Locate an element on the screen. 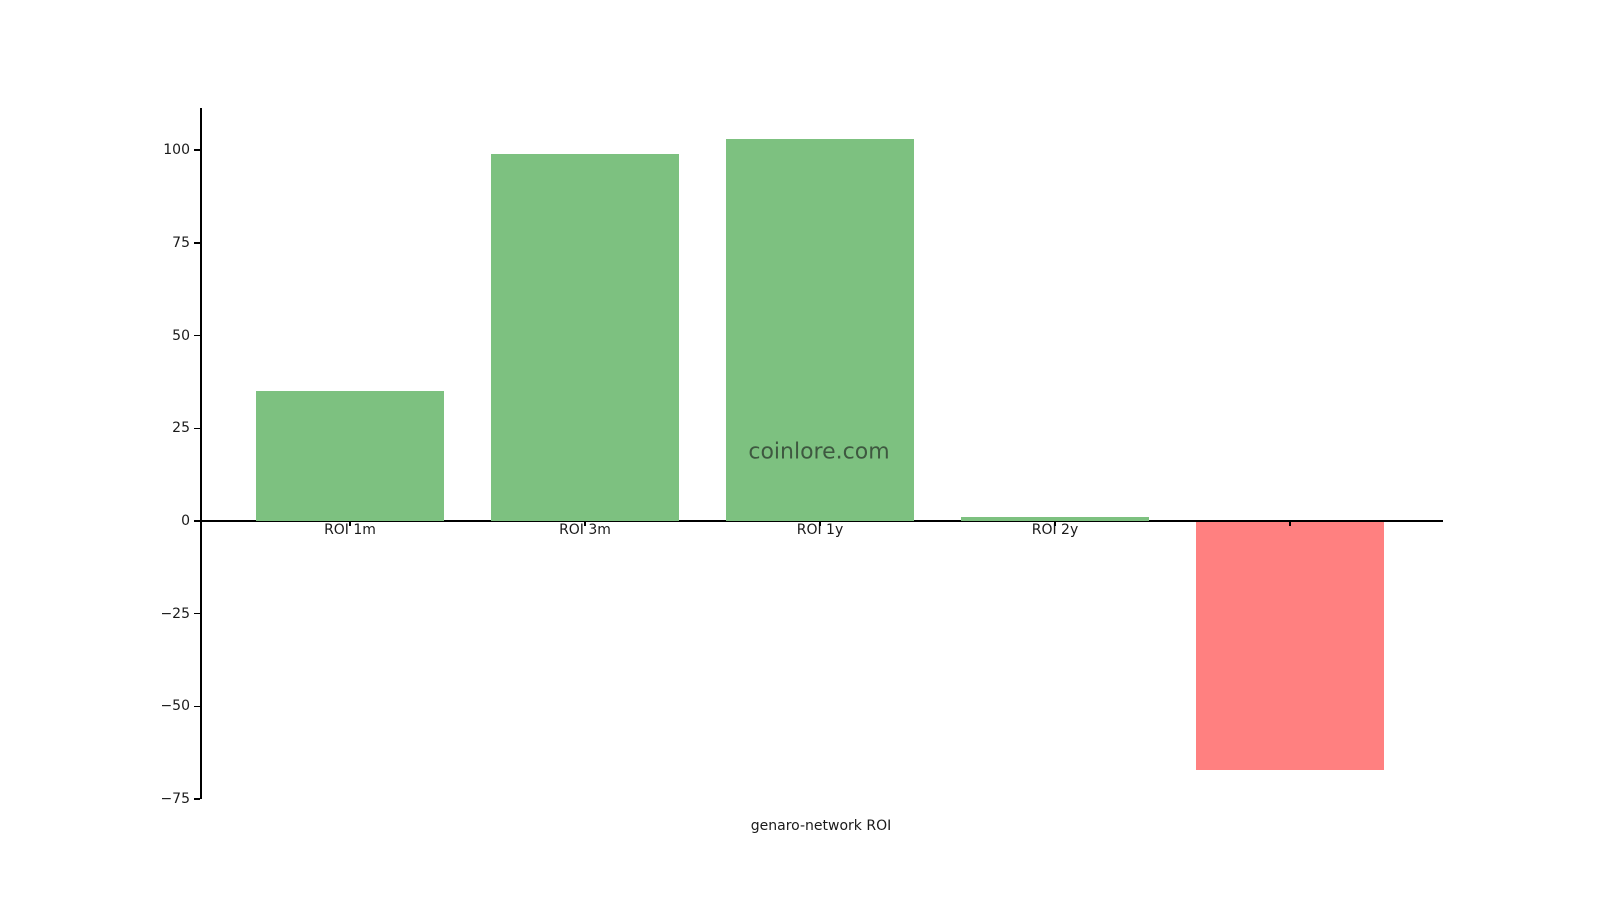 Image resolution: width=1600 pixels, height=900 pixels. x-tick-label: ROI 3m is located at coordinates (585, 530).